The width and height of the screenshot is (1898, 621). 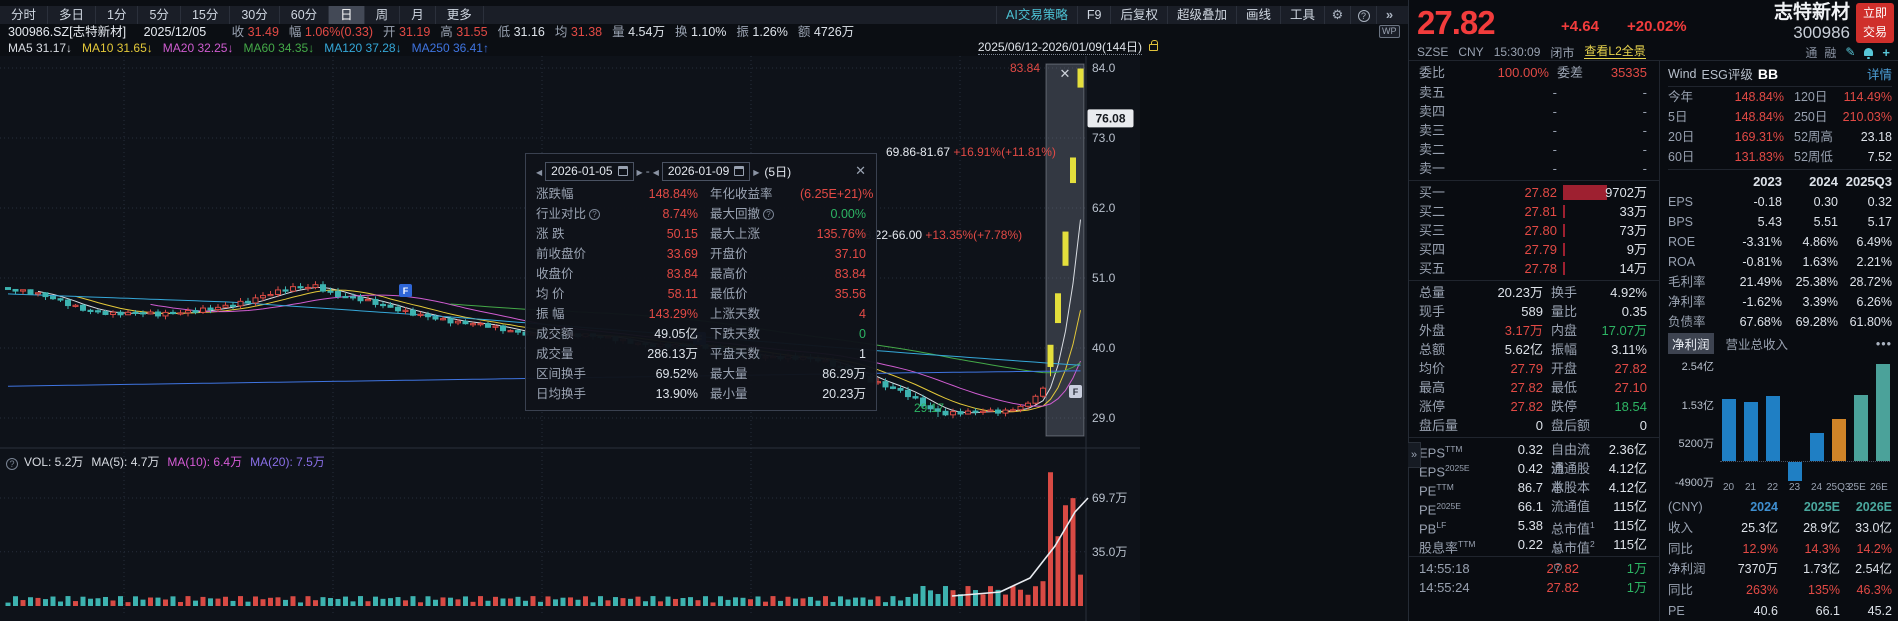 What do you see at coordinates (1554, 149) in the screenshot?
I see `level-price: -` at bounding box center [1554, 149].